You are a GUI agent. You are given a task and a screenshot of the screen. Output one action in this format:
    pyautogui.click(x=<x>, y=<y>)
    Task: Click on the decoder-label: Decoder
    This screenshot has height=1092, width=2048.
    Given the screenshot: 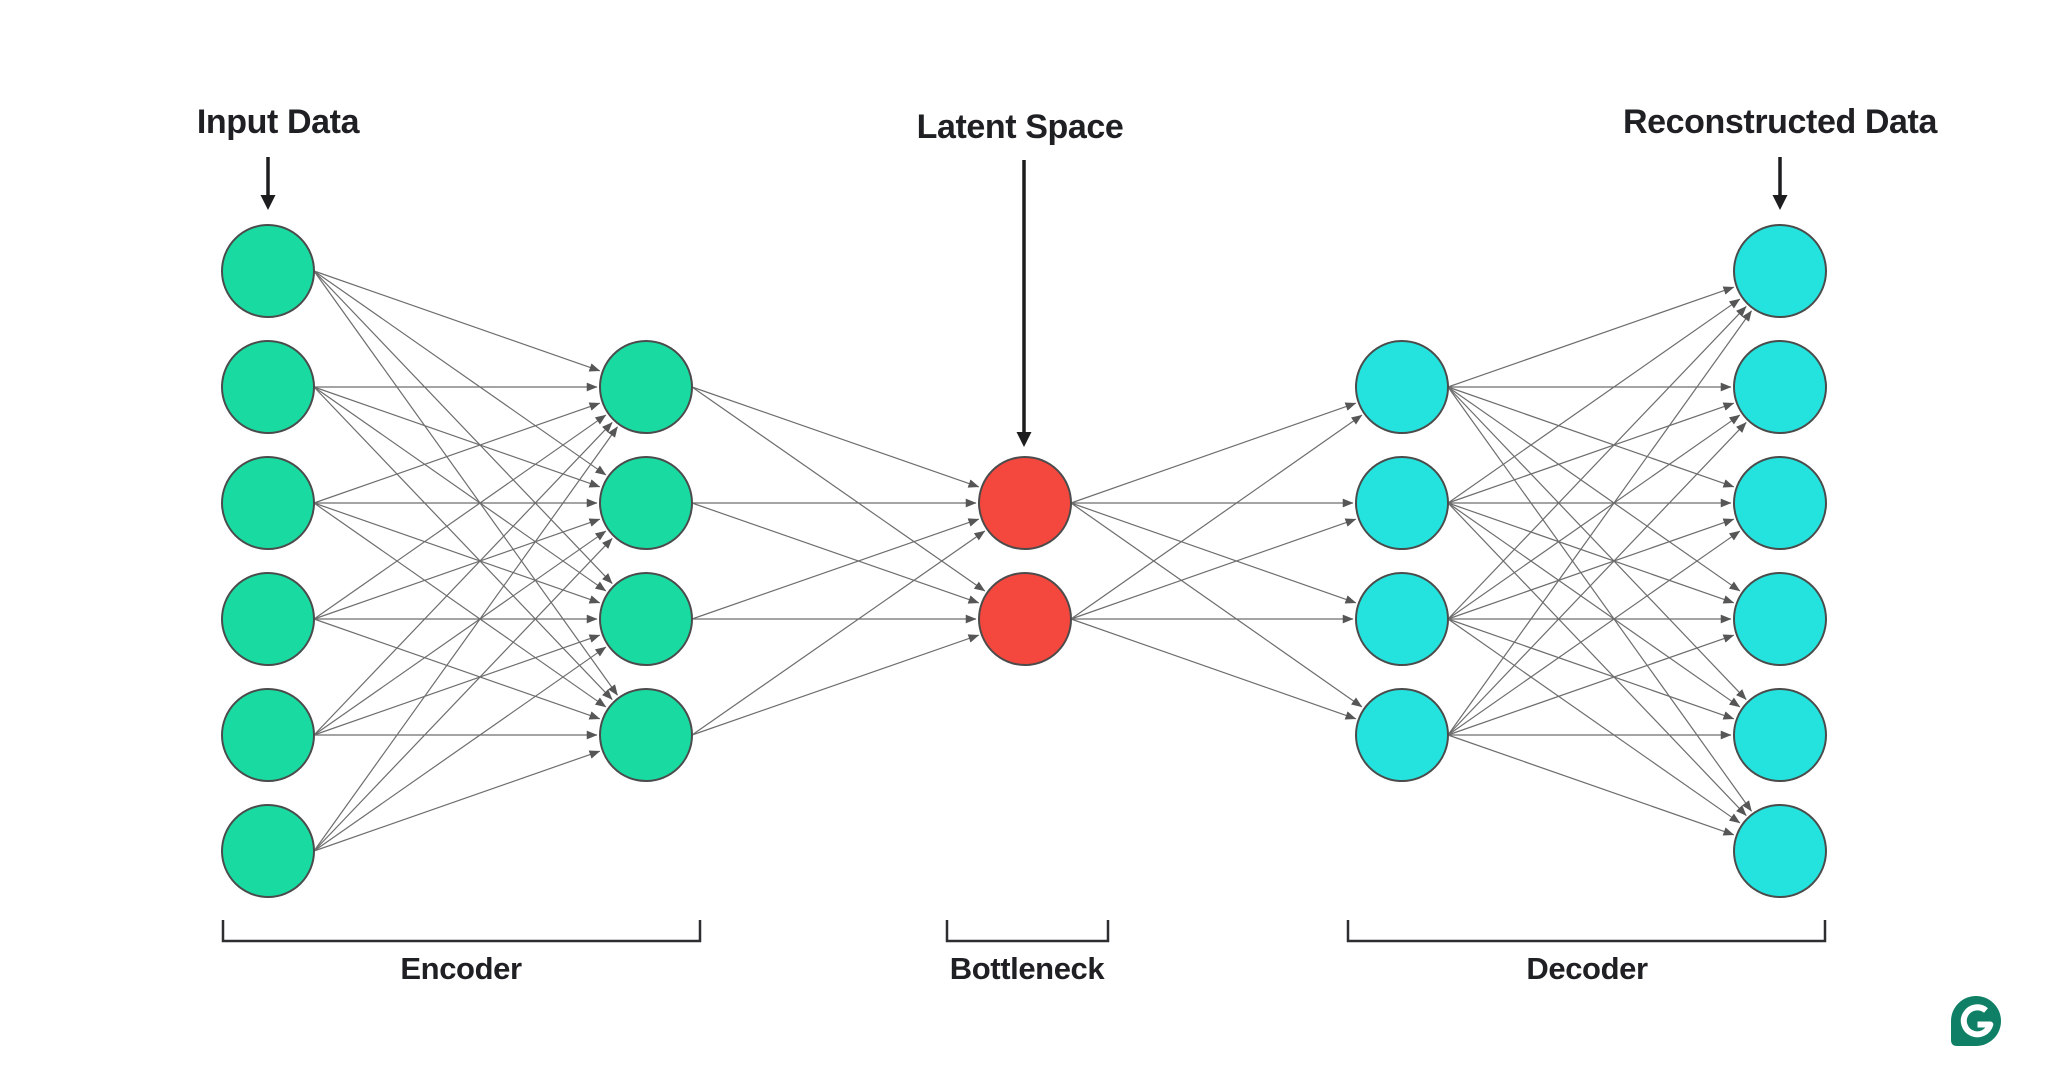 What is the action you would take?
    pyautogui.click(x=1587, y=968)
    